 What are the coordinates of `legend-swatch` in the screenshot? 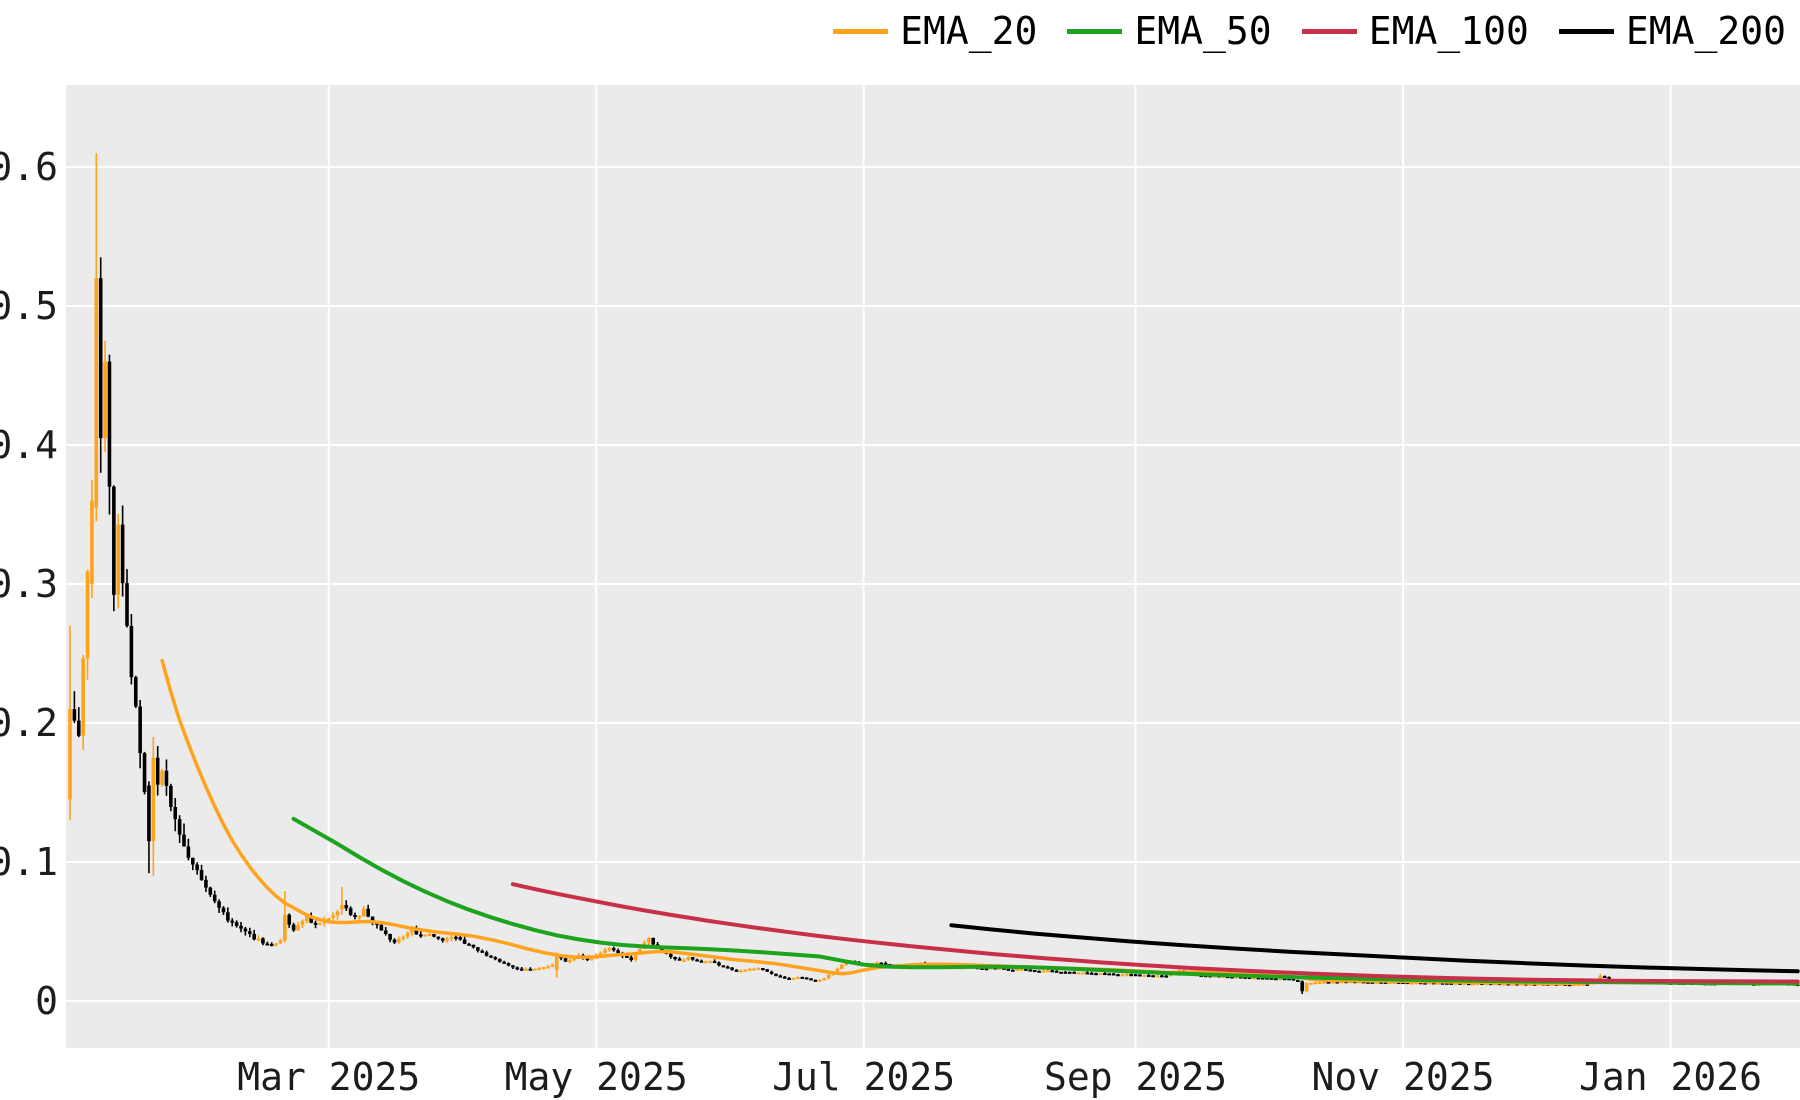 It's located at (1586, 31).